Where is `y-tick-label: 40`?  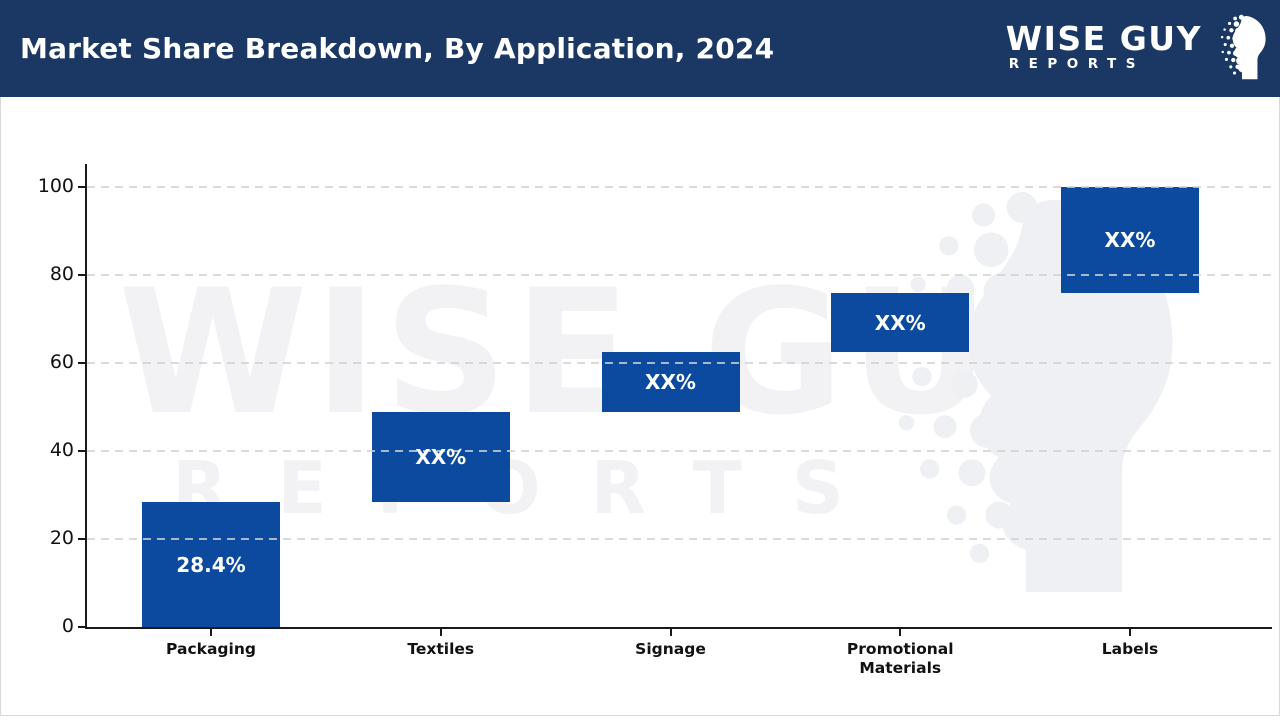 y-tick-label: 40 is located at coordinates (61, 450).